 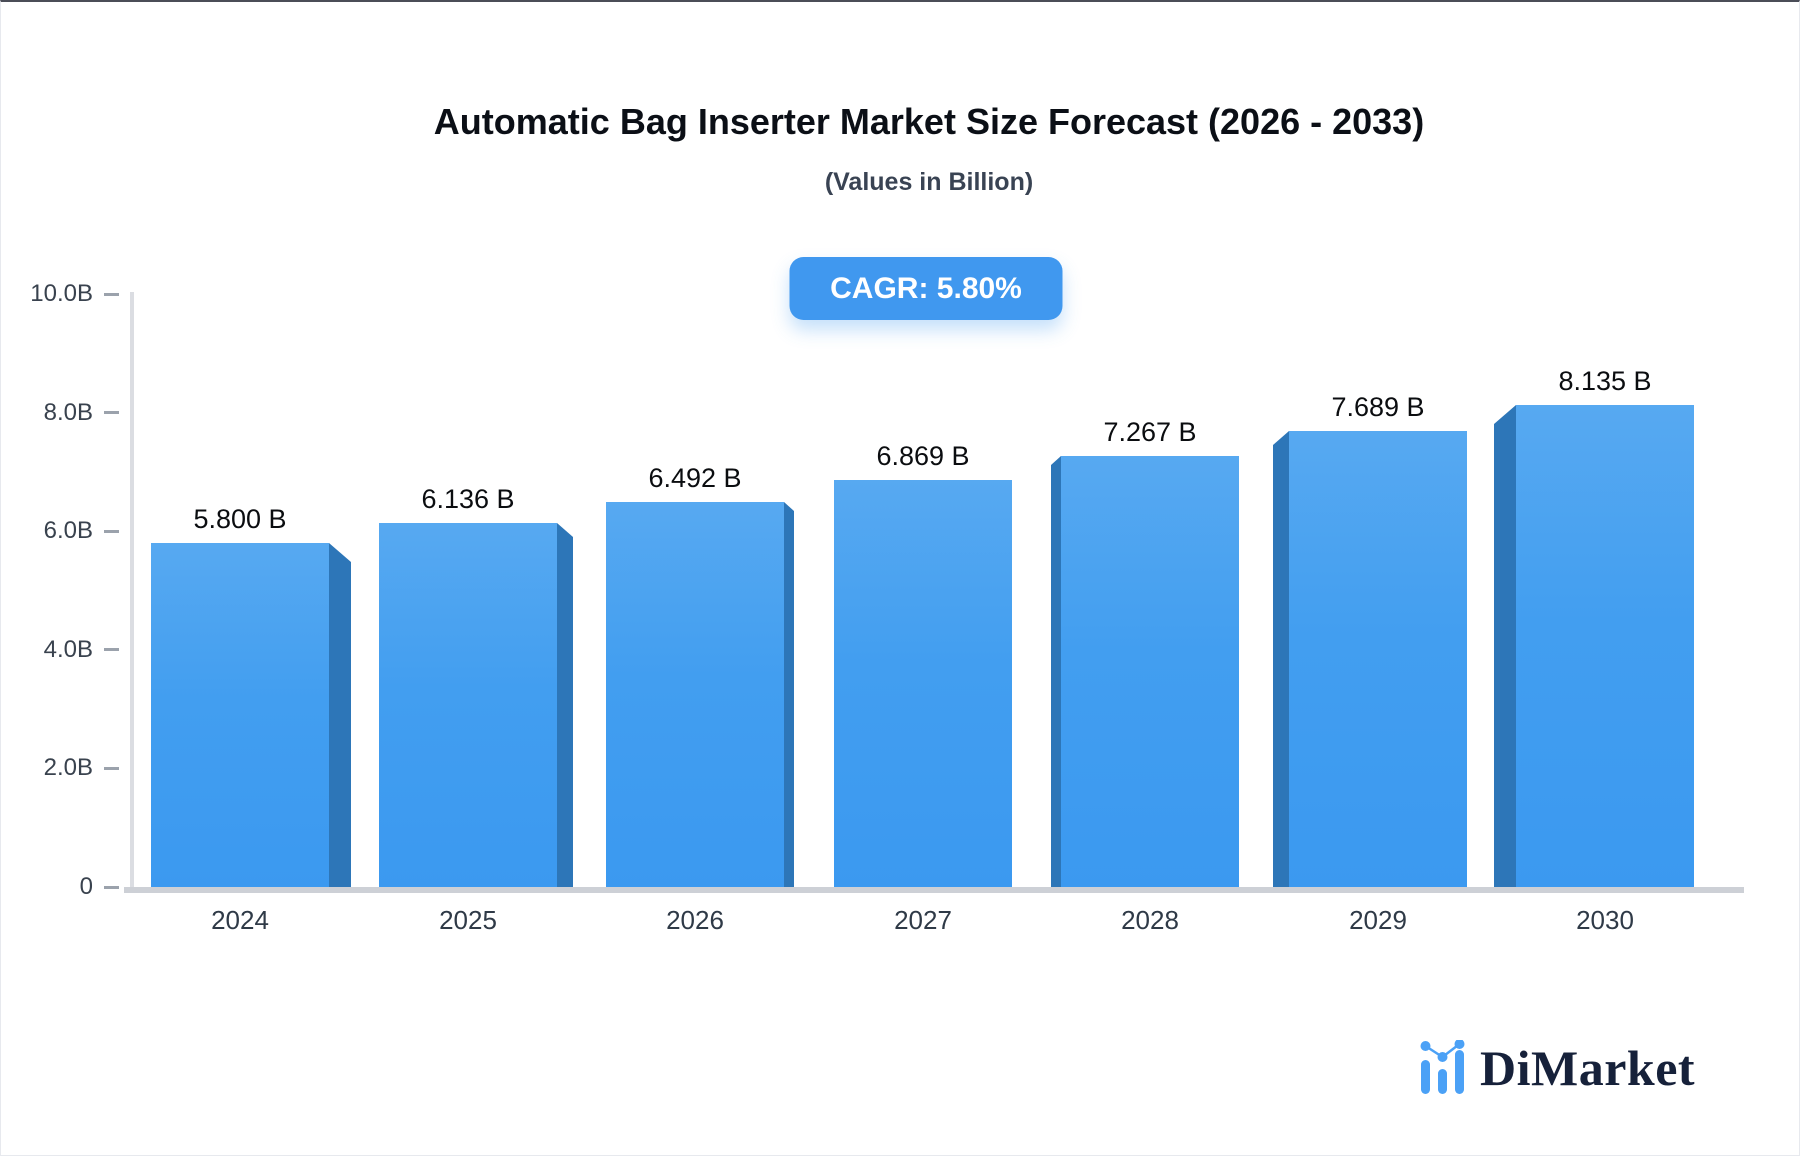 I want to click on bar-value-label: 5.800 B, so click(x=240, y=519).